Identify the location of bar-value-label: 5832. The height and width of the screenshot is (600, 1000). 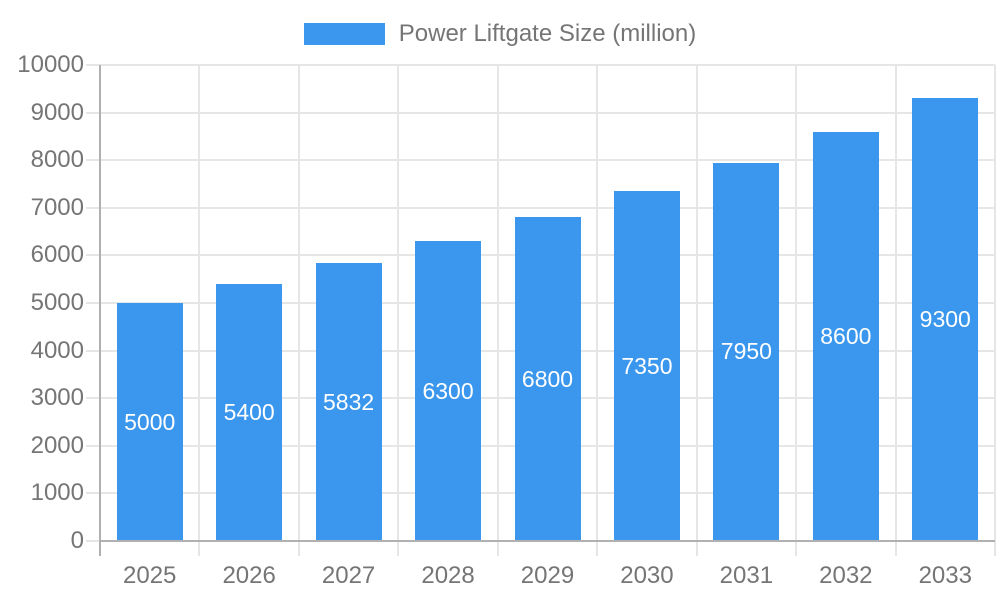
(349, 401).